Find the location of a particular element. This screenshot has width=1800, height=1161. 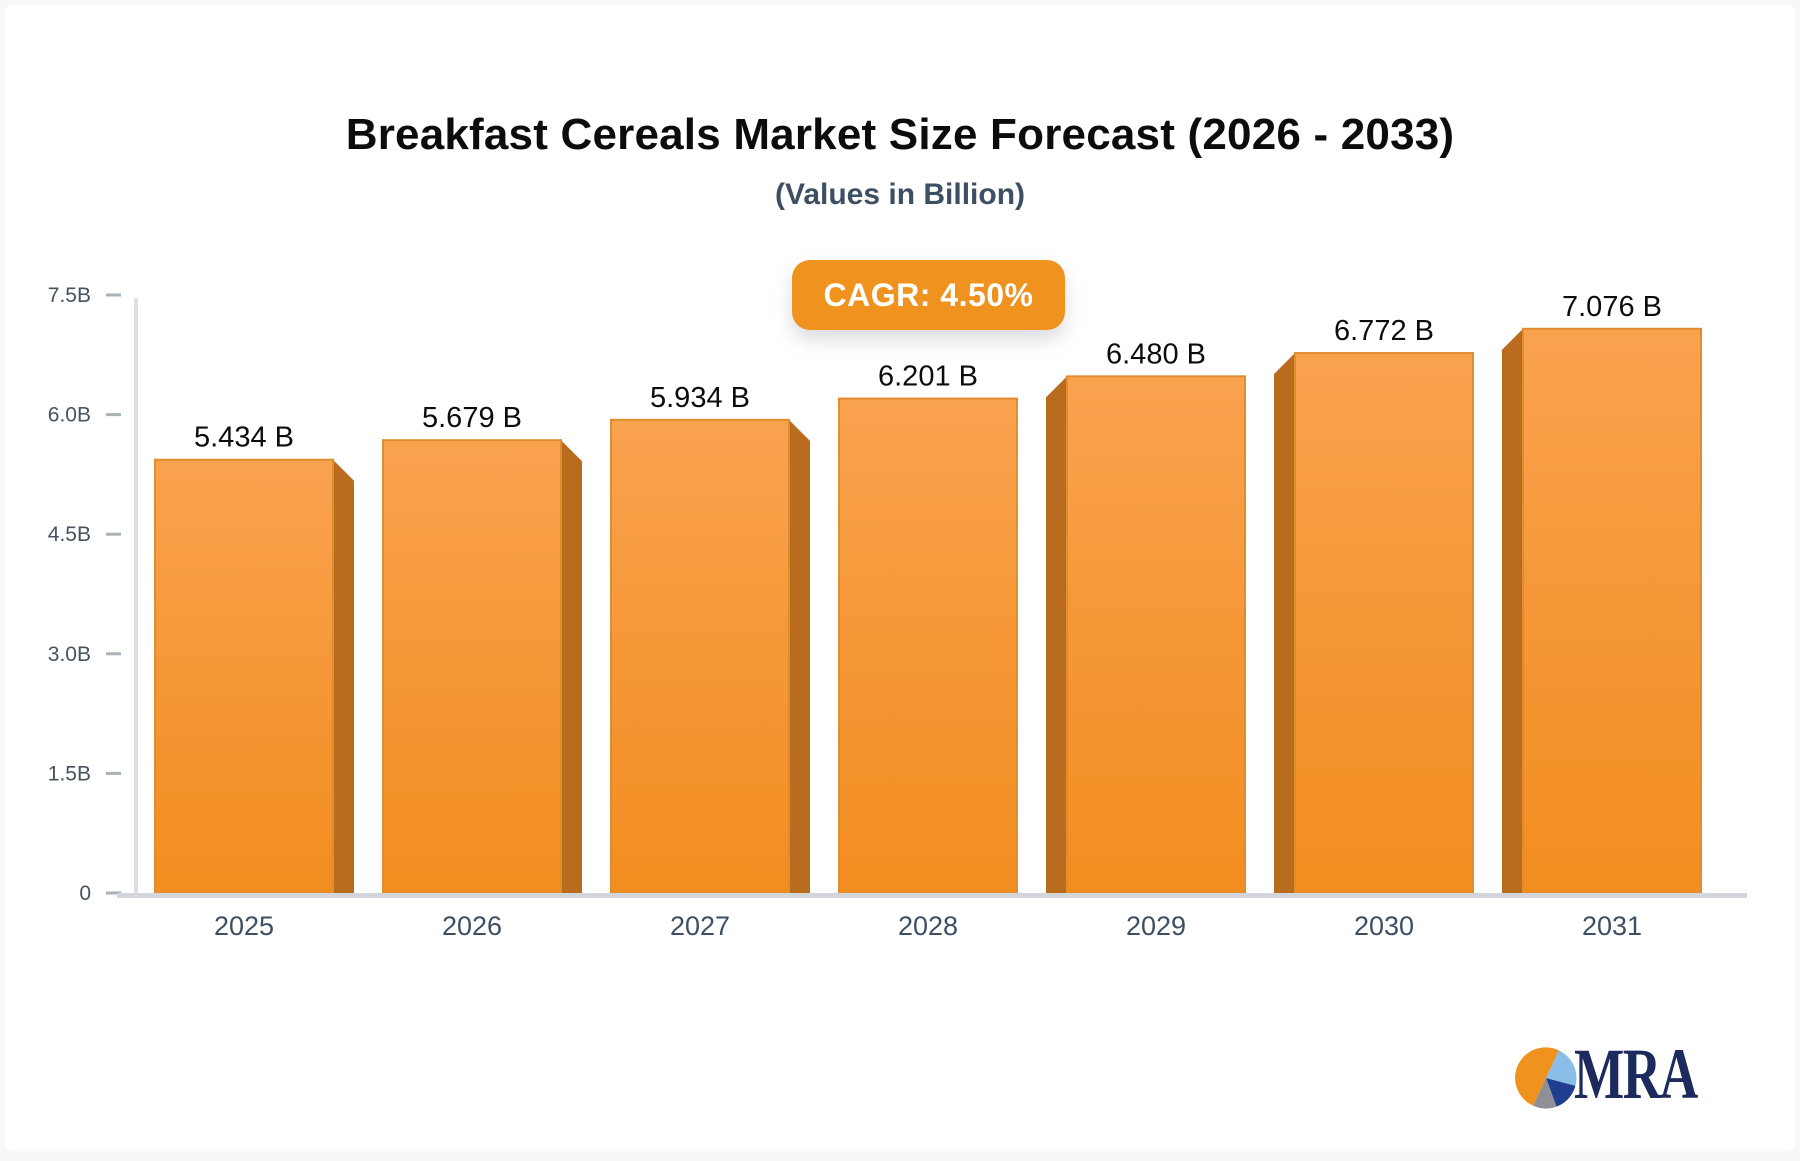

logo-pie-slice-darkblue is located at coordinates (1561, 1092).